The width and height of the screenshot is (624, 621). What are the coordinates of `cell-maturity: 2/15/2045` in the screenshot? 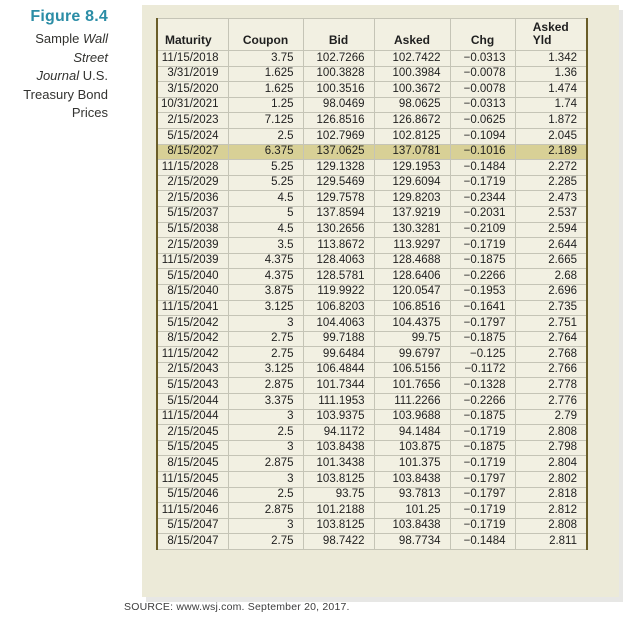 It's located at (193, 432).